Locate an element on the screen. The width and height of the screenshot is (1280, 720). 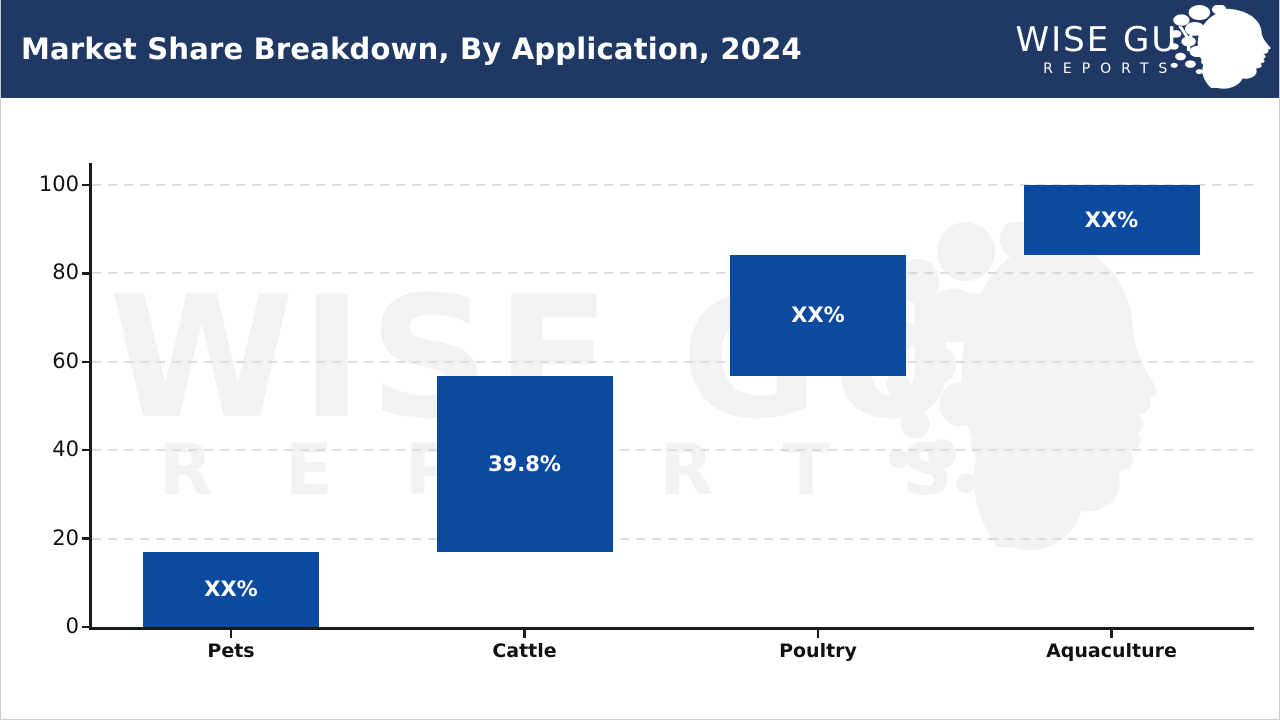
bar-value-label-aquaculture: XX% is located at coordinates (1111, 219).